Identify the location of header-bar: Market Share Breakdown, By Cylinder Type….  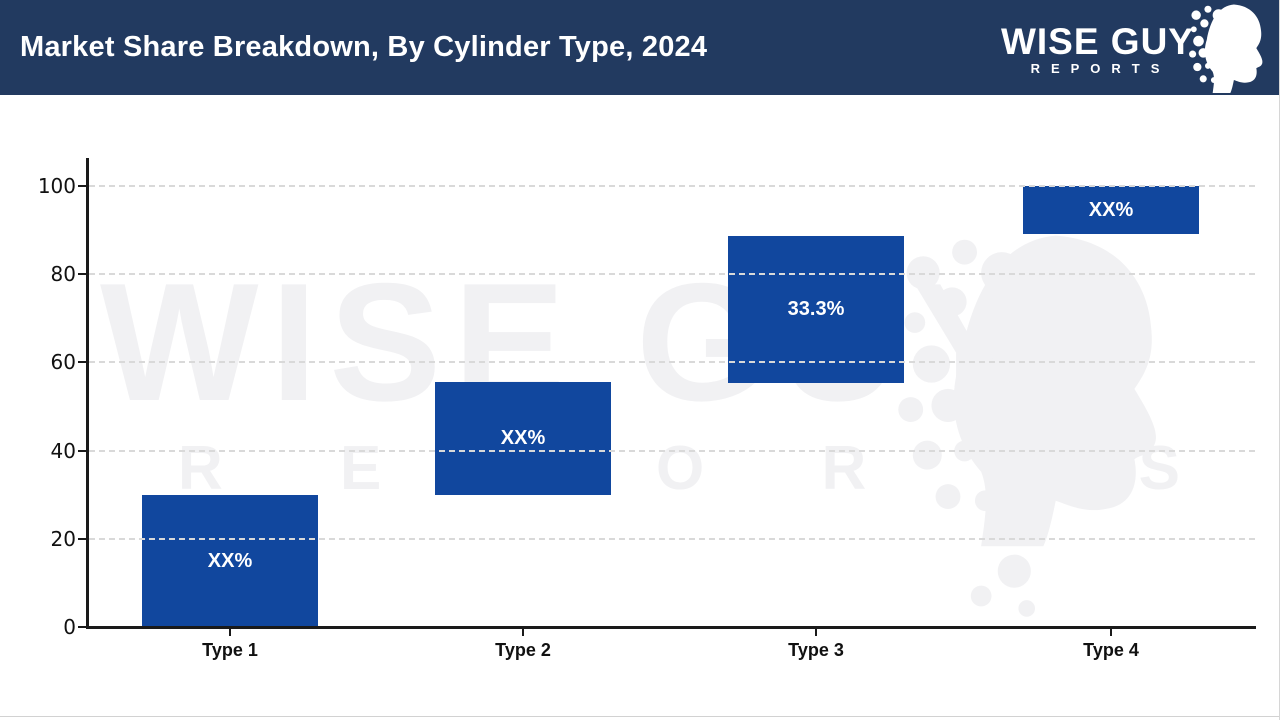
(639, 49).